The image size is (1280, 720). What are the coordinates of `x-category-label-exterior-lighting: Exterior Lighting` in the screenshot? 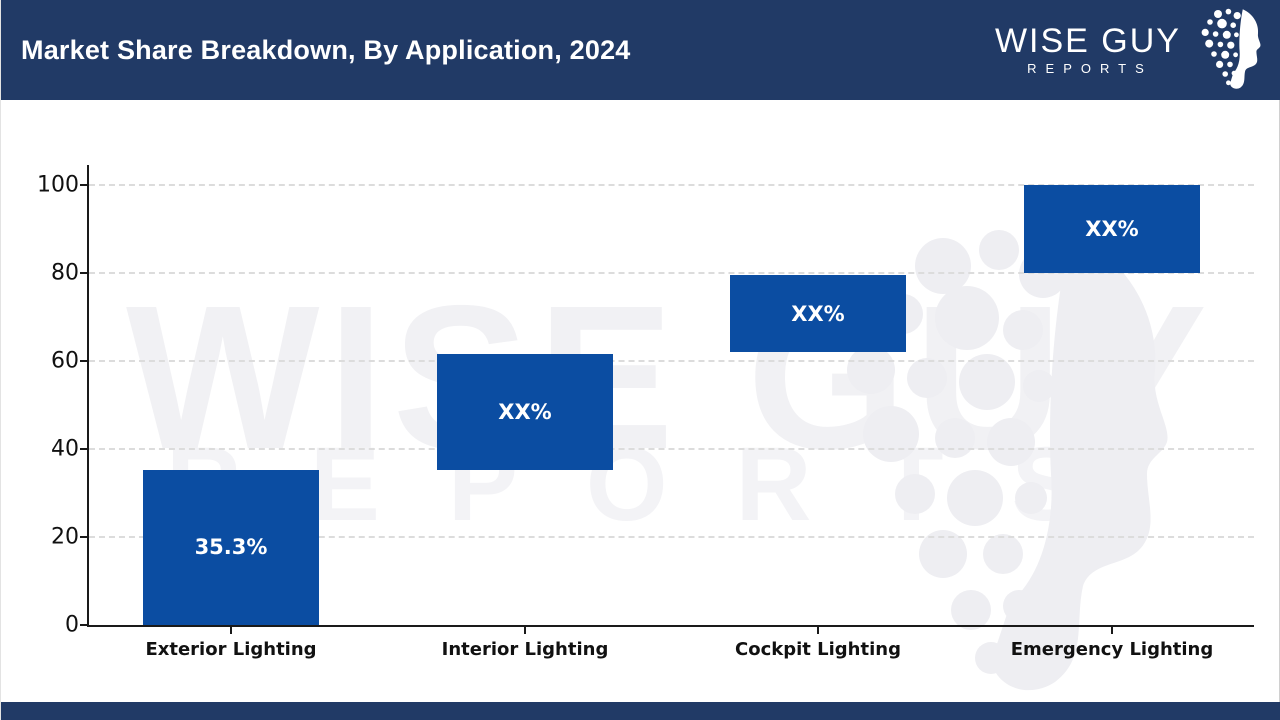 It's located at (231, 649).